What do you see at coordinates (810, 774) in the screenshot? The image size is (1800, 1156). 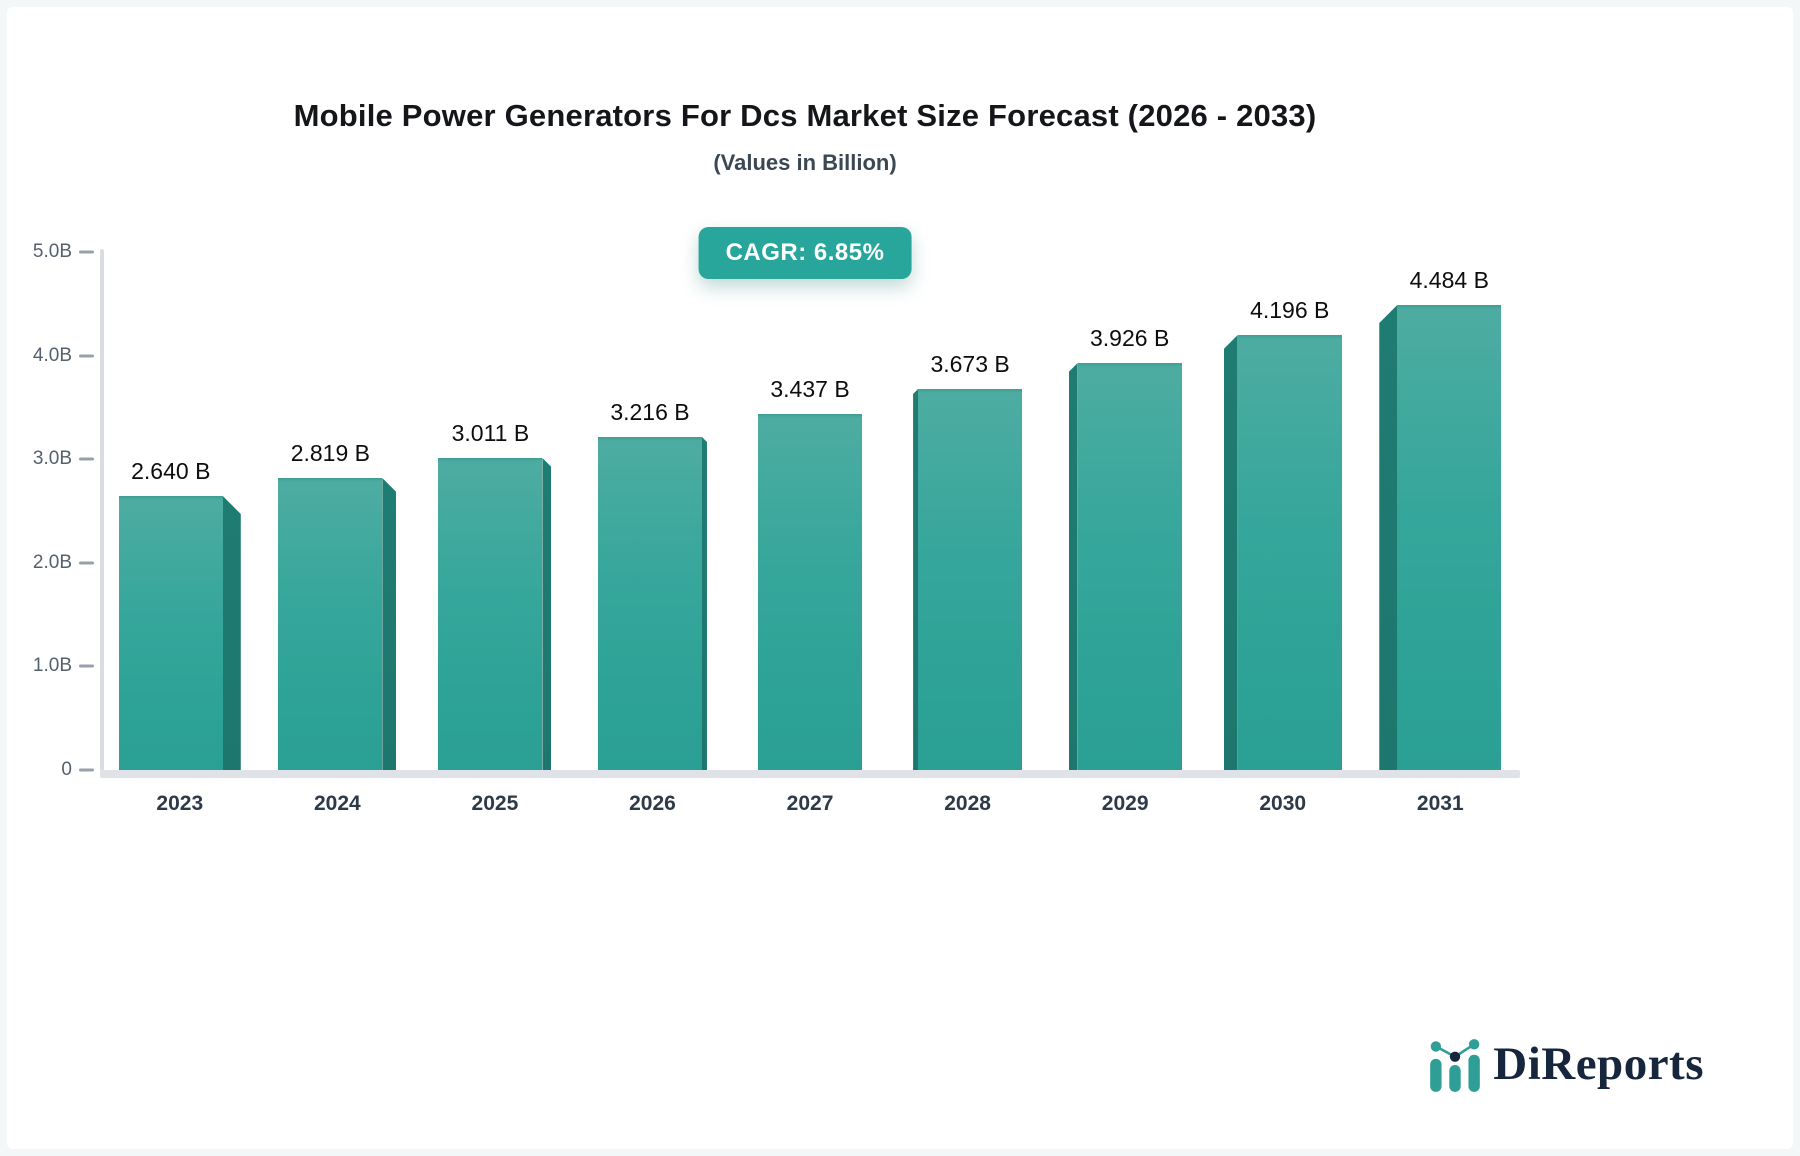 I see `x-axis-baseline` at bounding box center [810, 774].